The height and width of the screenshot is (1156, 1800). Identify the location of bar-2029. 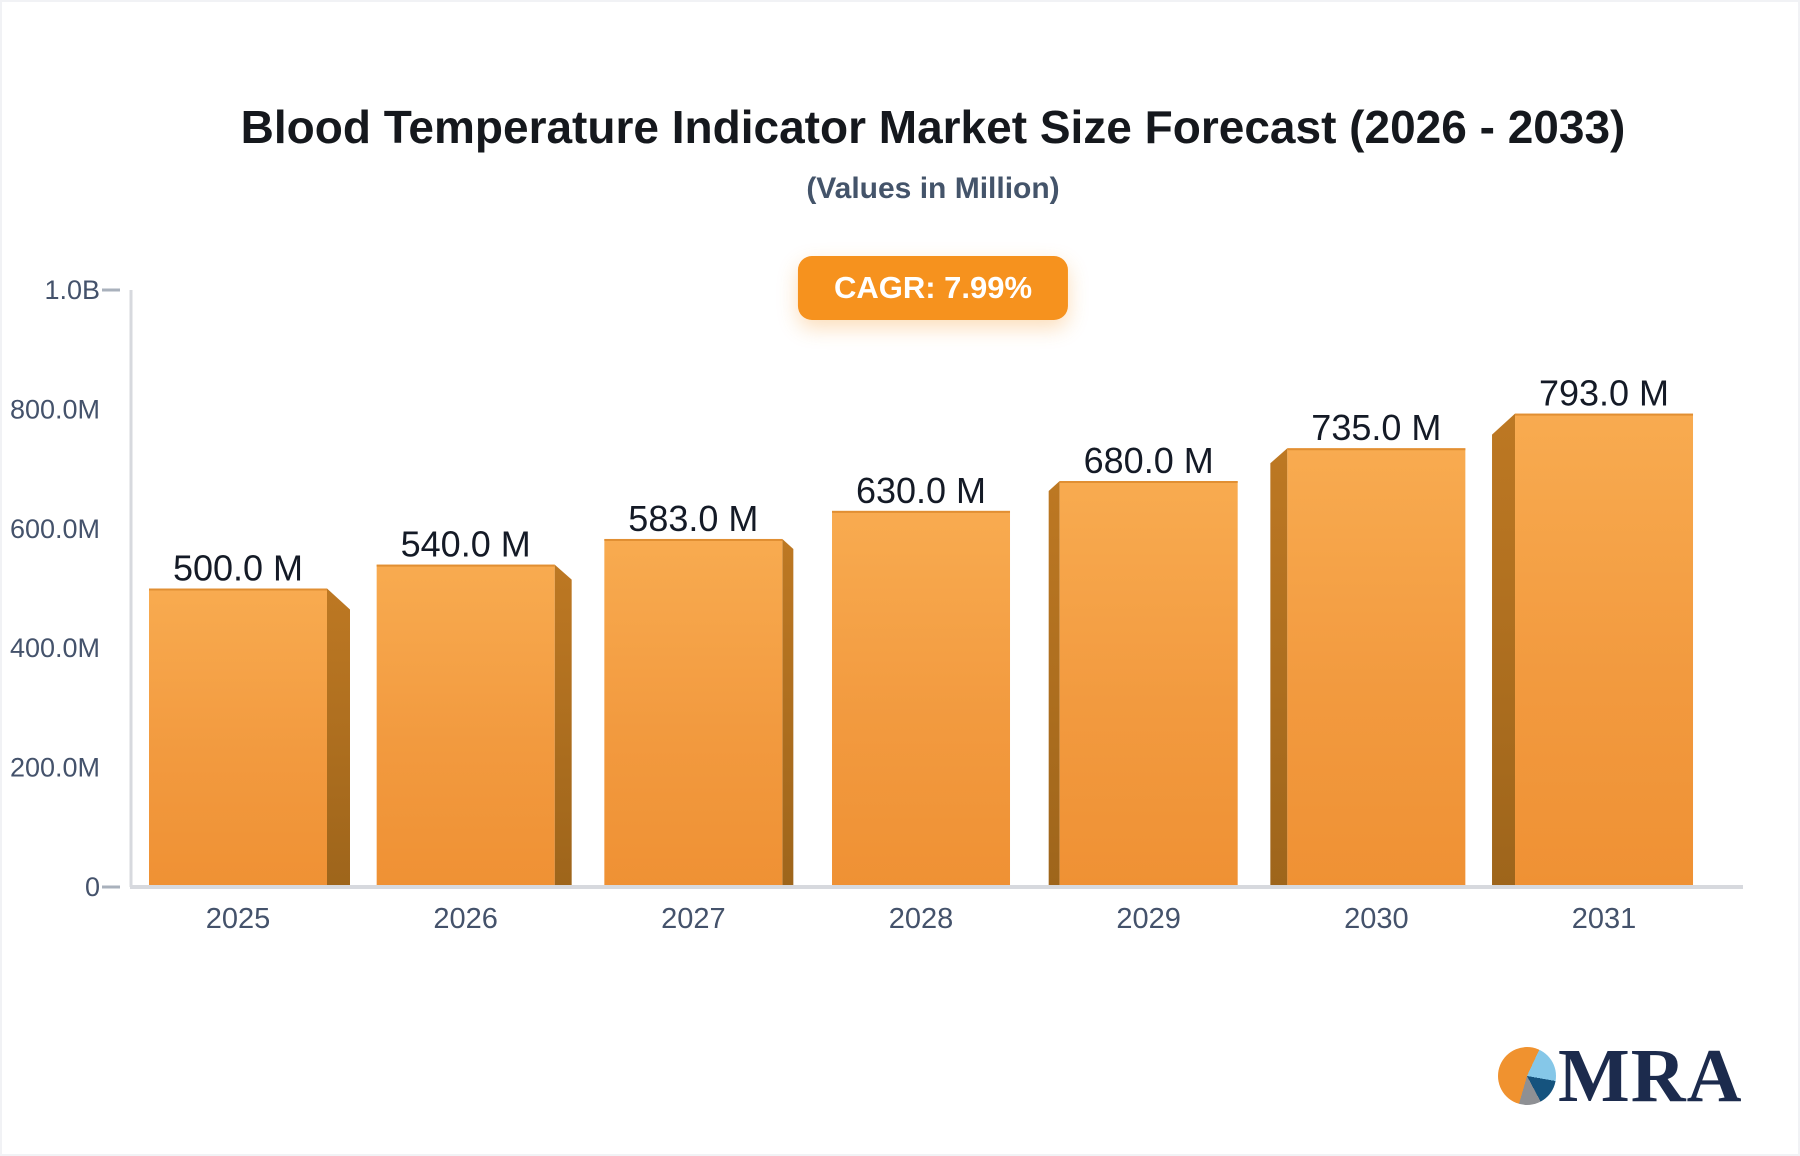
(1148, 684).